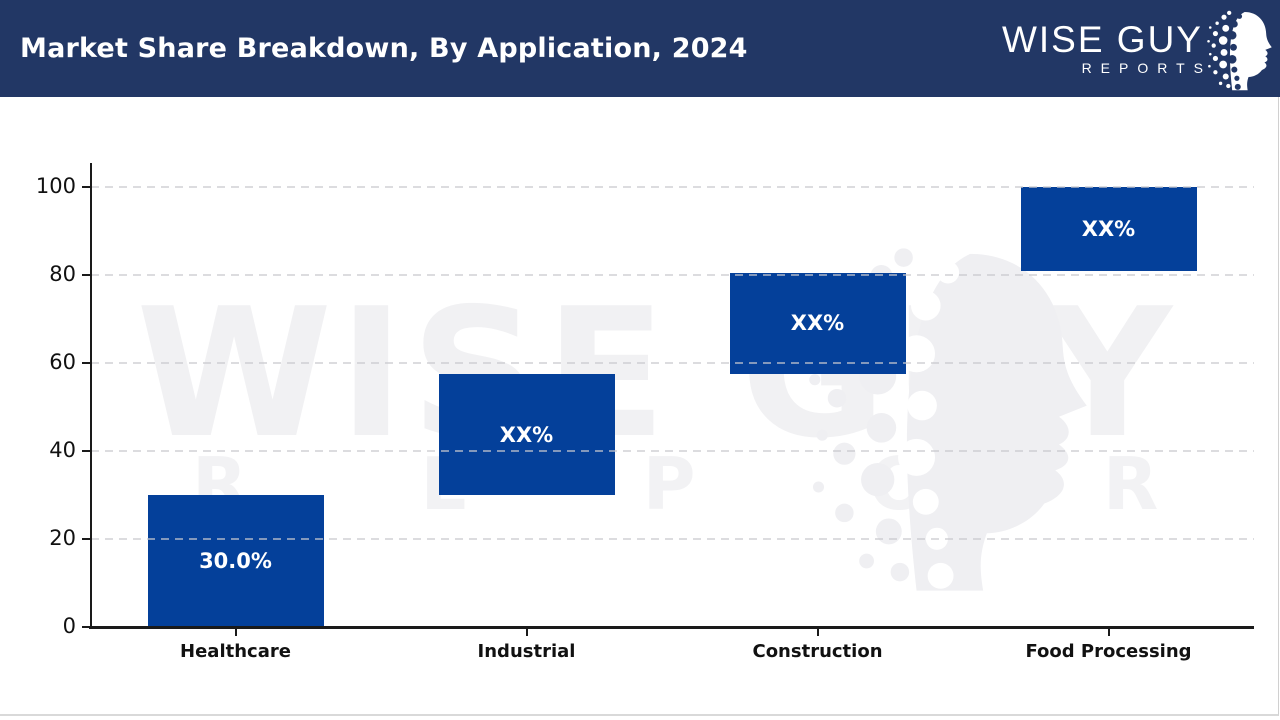 The height and width of the screenshot is (720, 1280). Describe the element at coordinates (1146, 68) in the screenshot. I see `logo-brand-subtitle: REPORTS` at that location.